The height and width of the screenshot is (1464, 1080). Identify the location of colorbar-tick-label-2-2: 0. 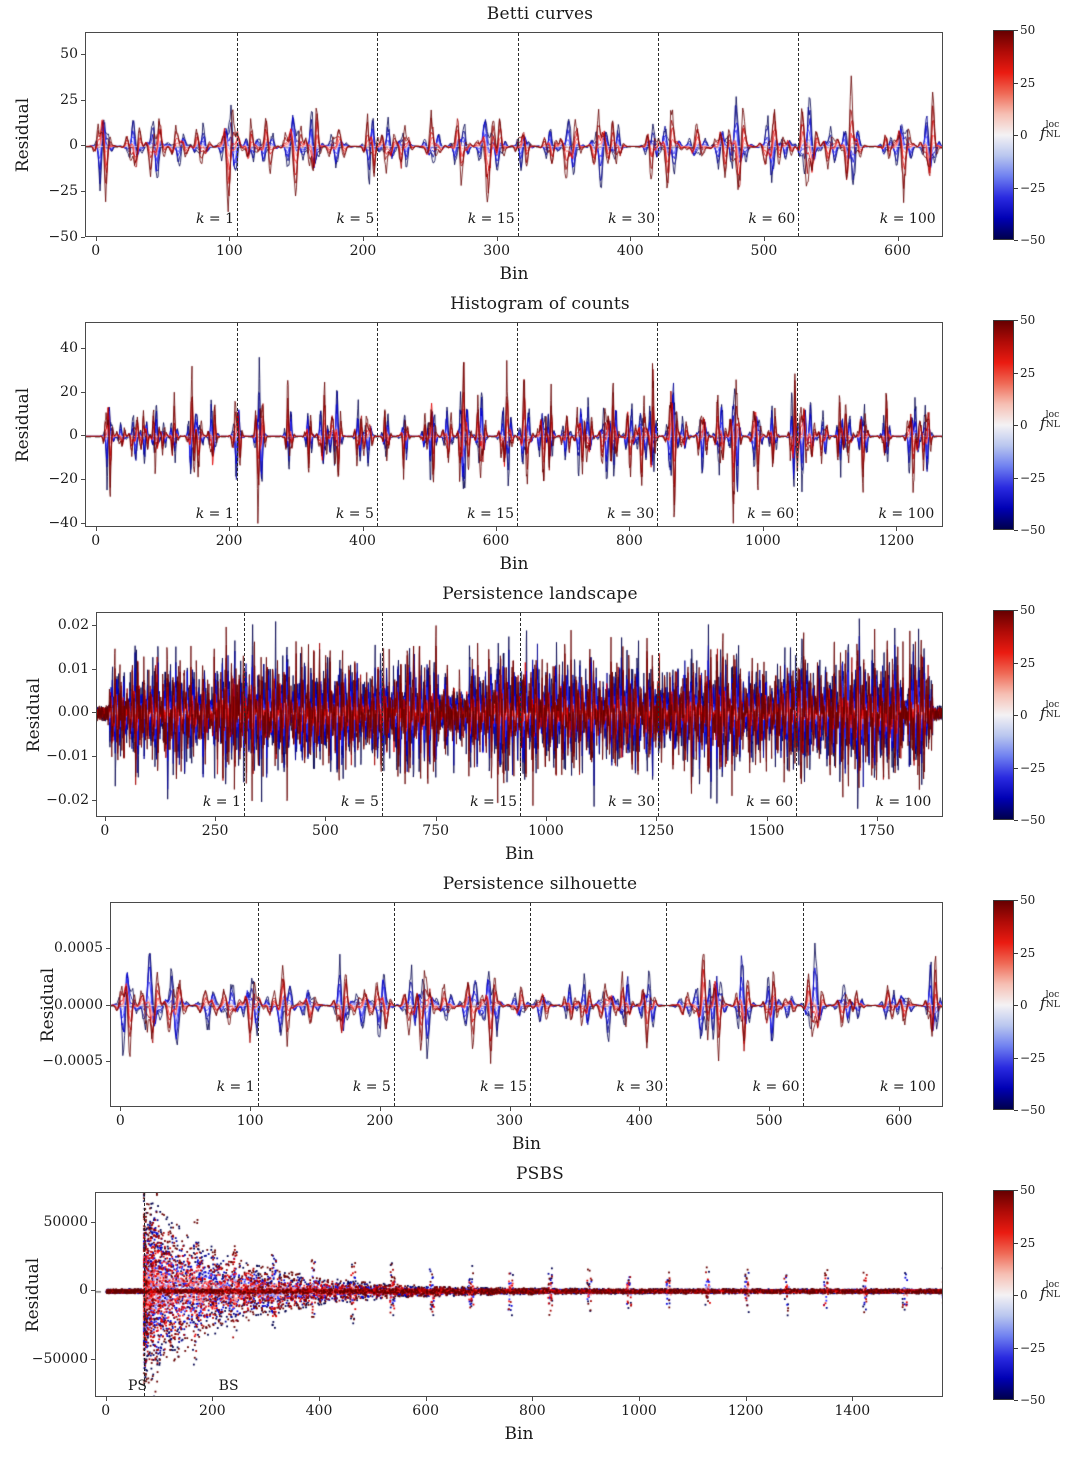
(1024, 715).